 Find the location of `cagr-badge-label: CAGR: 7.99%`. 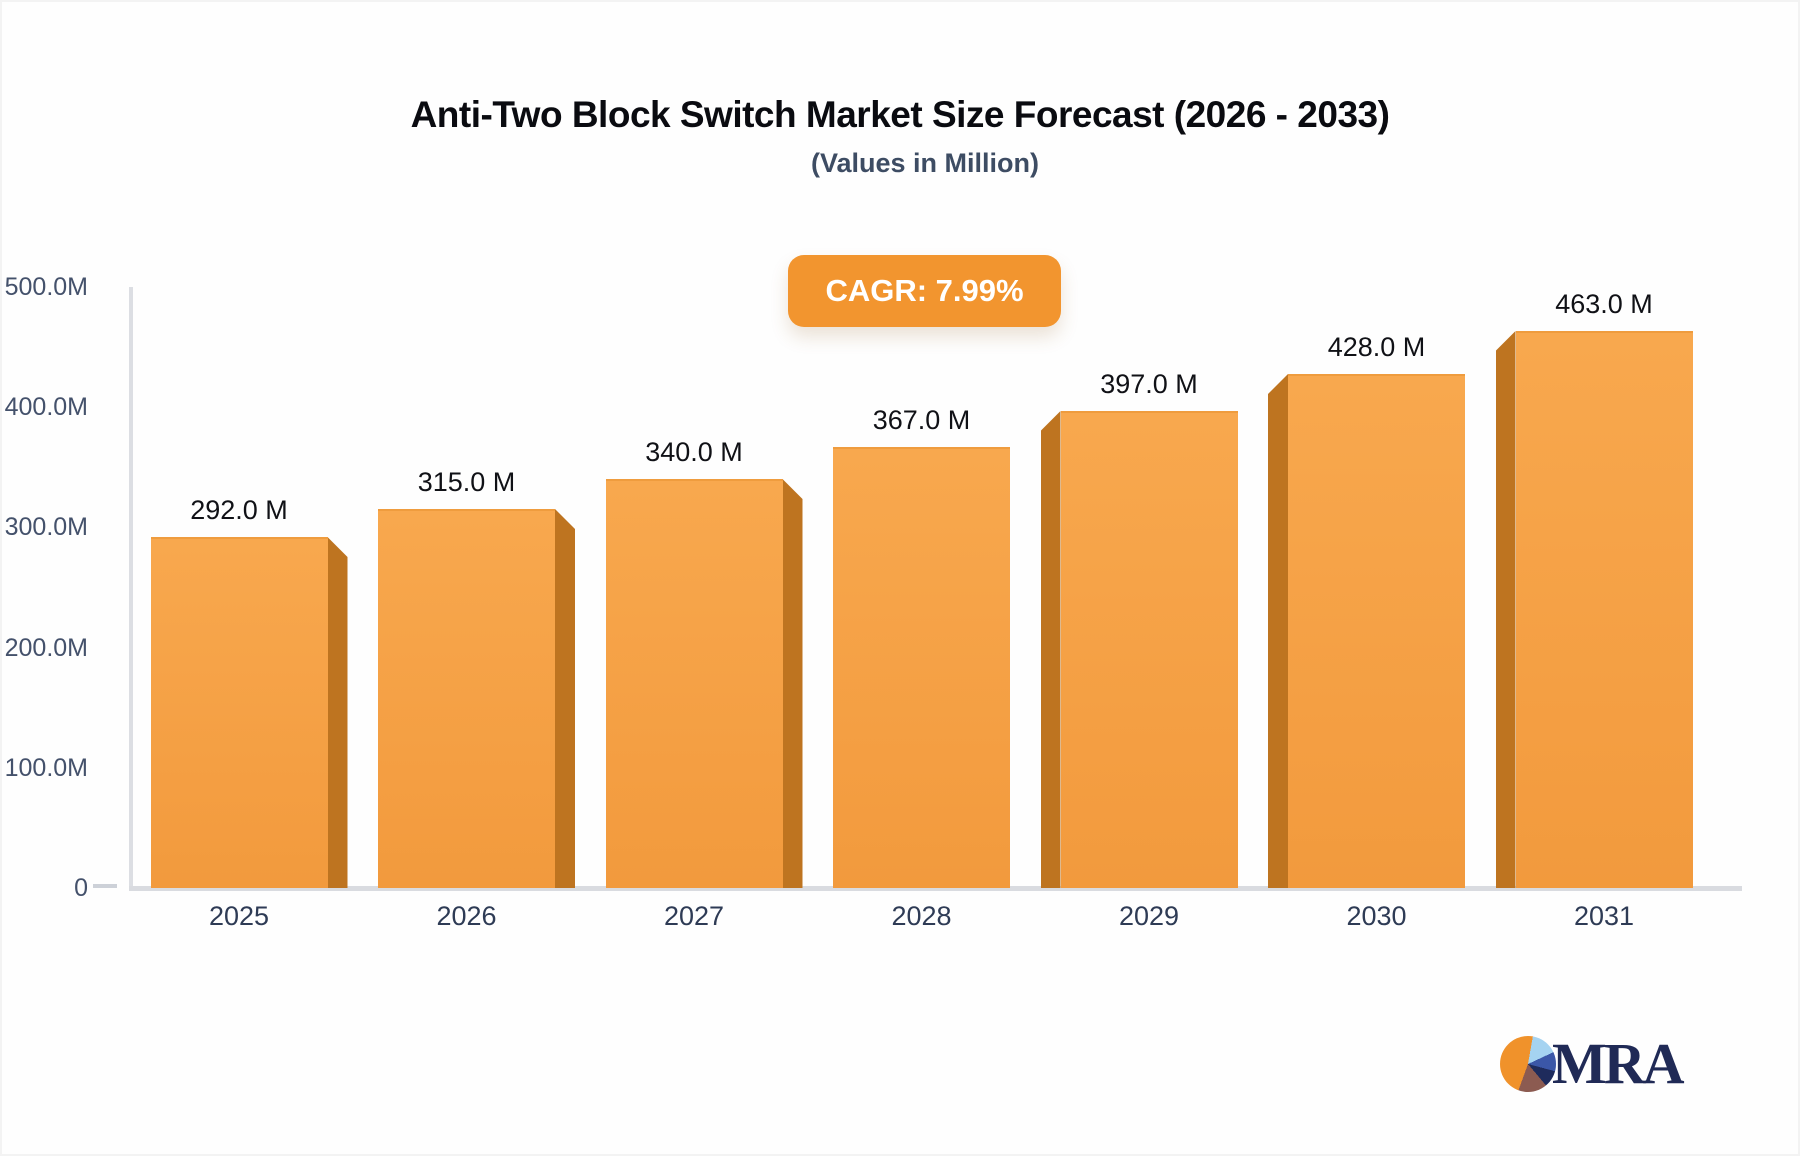

cagr-badge-label: CAGR: 7.99% is located at coordinates (924, 290).